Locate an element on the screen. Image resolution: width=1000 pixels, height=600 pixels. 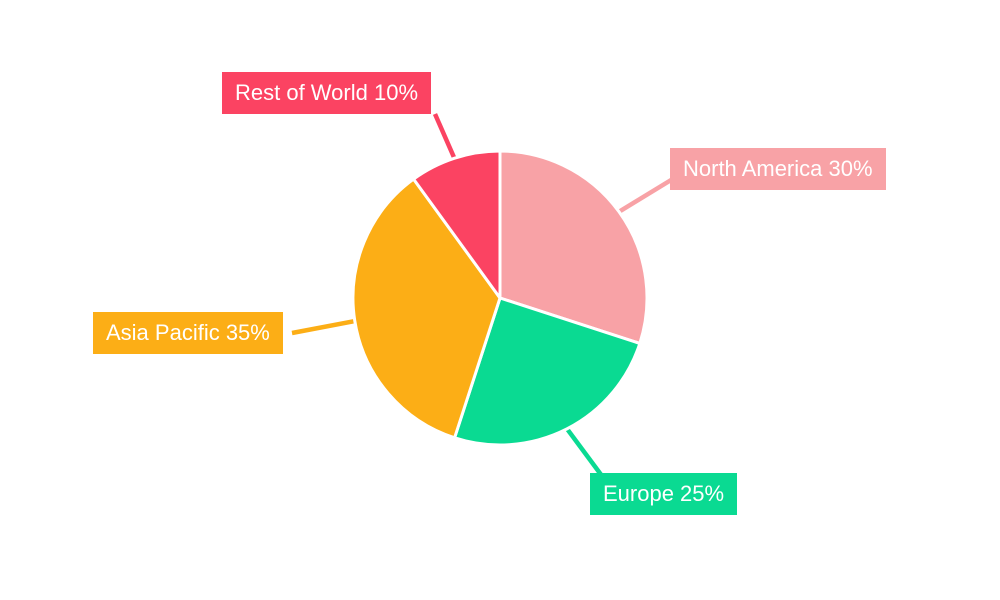
pie-slice-north-america is located at coordinates (573, 247).